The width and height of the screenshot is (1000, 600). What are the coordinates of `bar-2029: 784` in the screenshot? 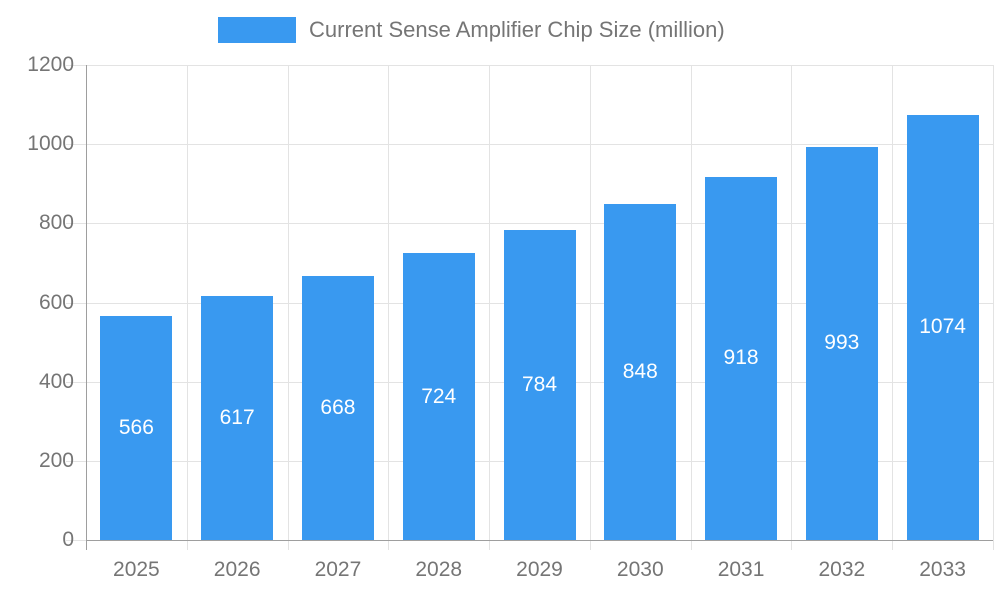 It's located at (539, 384).